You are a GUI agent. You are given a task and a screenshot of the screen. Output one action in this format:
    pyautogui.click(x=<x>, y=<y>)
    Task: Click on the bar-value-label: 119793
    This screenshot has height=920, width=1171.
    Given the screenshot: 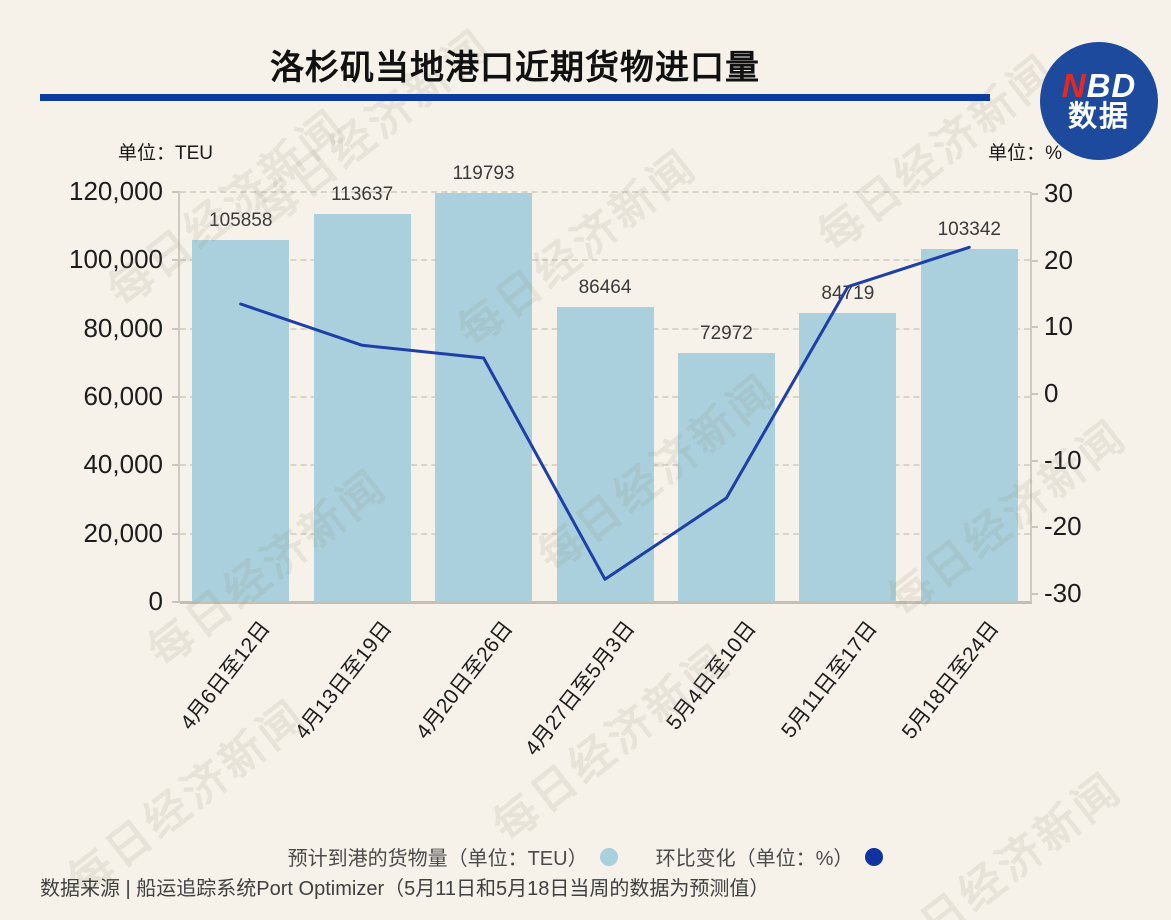 What is the action you would take?
    pyautogui.click(x=483, y=173)
    